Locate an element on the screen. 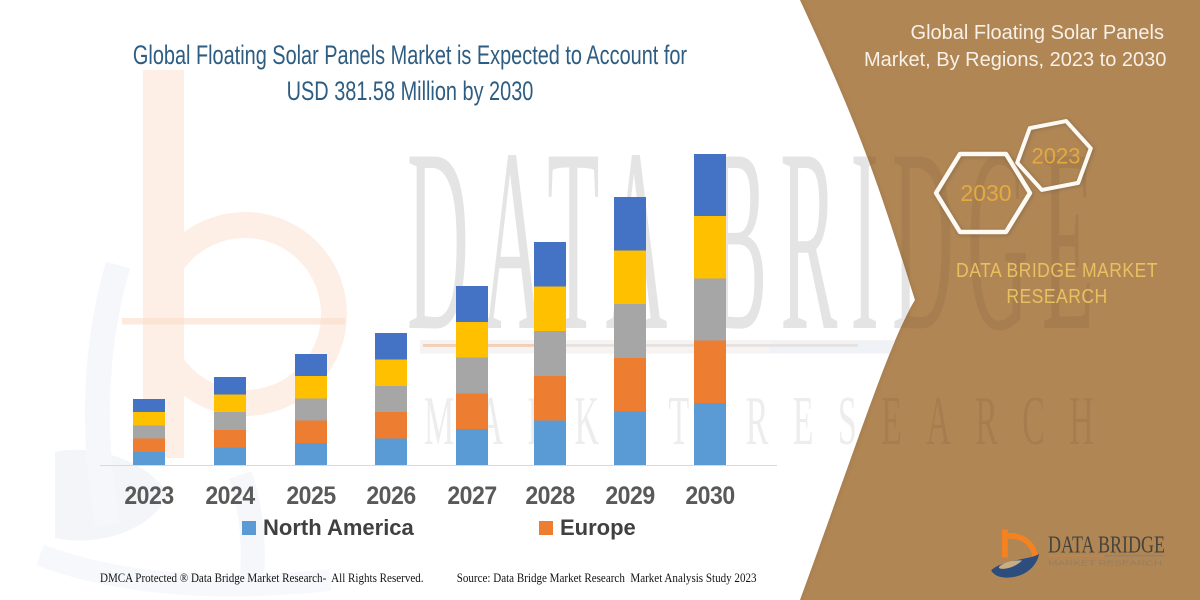  svg-text: 2023 is located at coordinates (1056, 156).